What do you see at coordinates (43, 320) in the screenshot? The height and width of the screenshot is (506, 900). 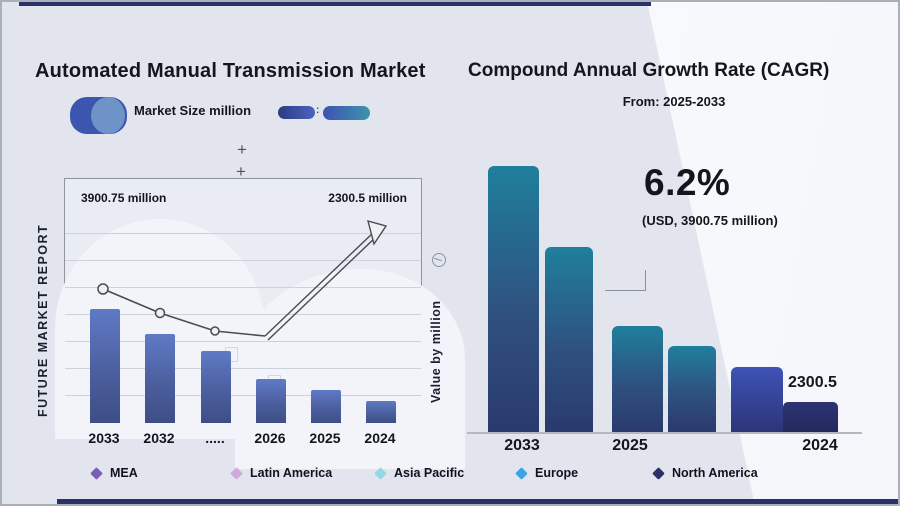 I see `future-market-report-watermark: FUTURE MARKET REPORT` at bounding box center [43, 320].